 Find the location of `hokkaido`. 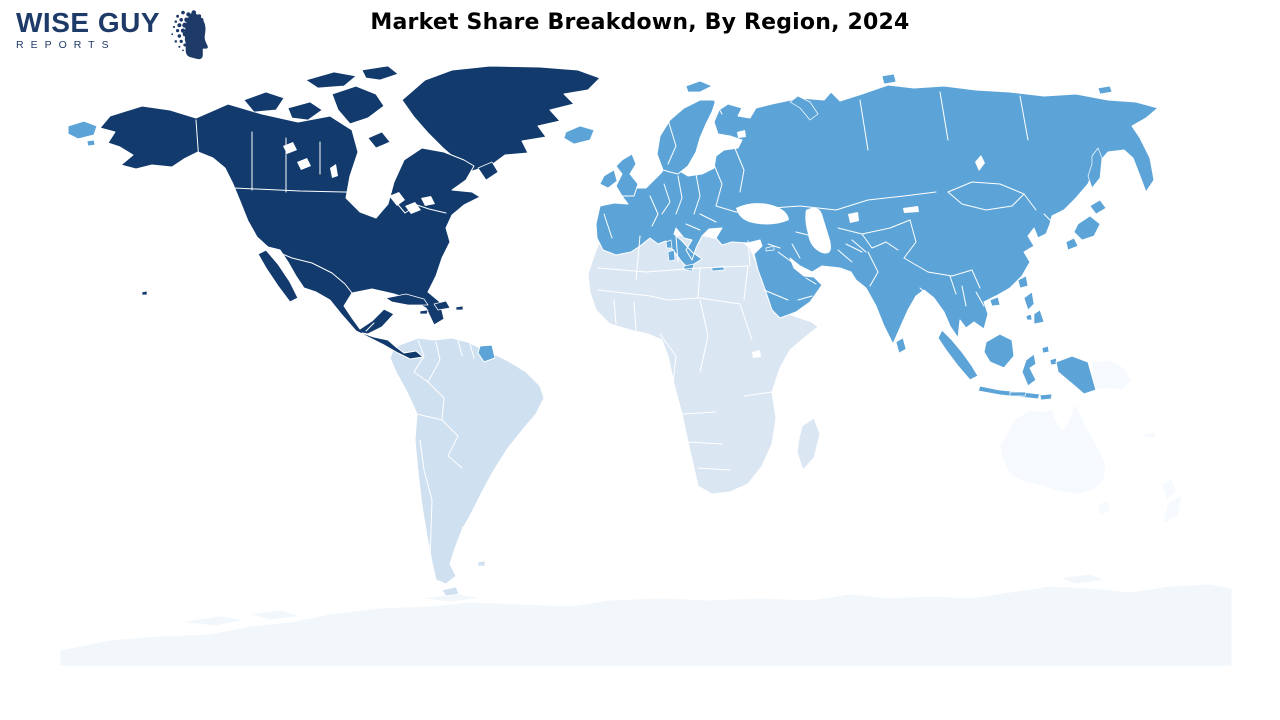

hokkaido is located at coordinates (1098, 207).